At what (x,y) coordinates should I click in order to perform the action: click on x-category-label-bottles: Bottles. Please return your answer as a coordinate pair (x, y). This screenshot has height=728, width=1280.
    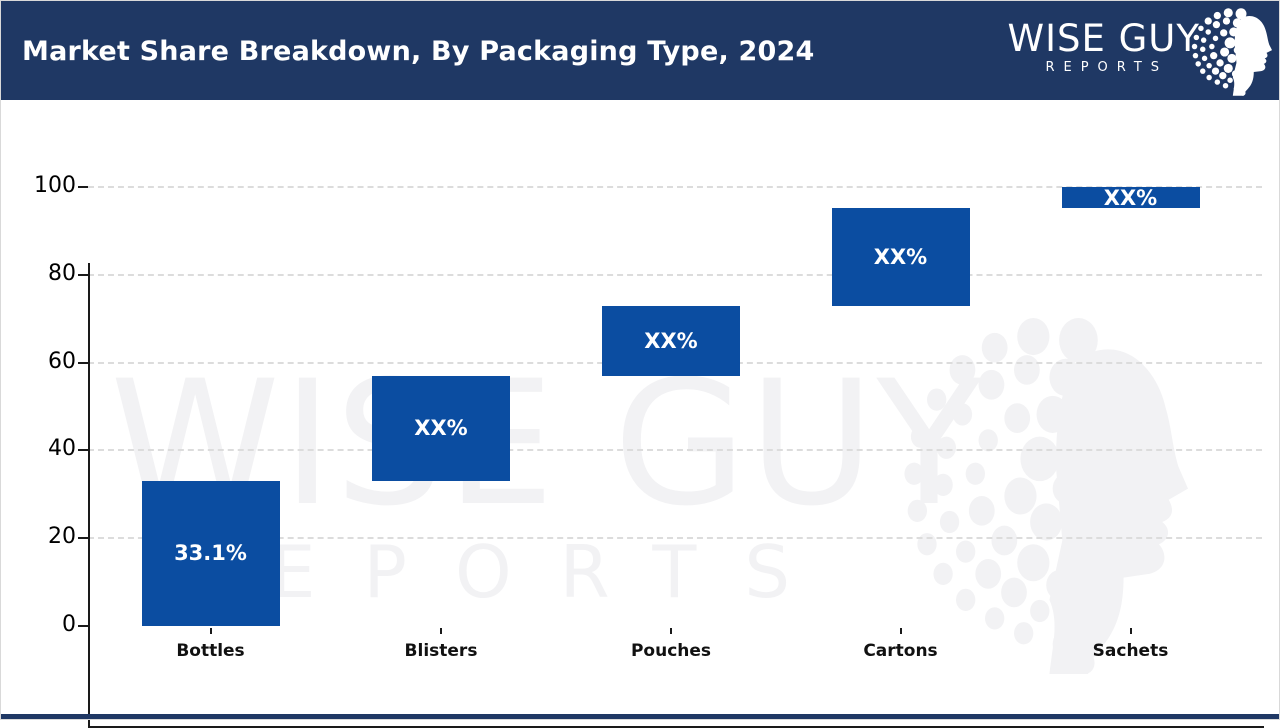
    Looking at the image, I should click on (210, 651).